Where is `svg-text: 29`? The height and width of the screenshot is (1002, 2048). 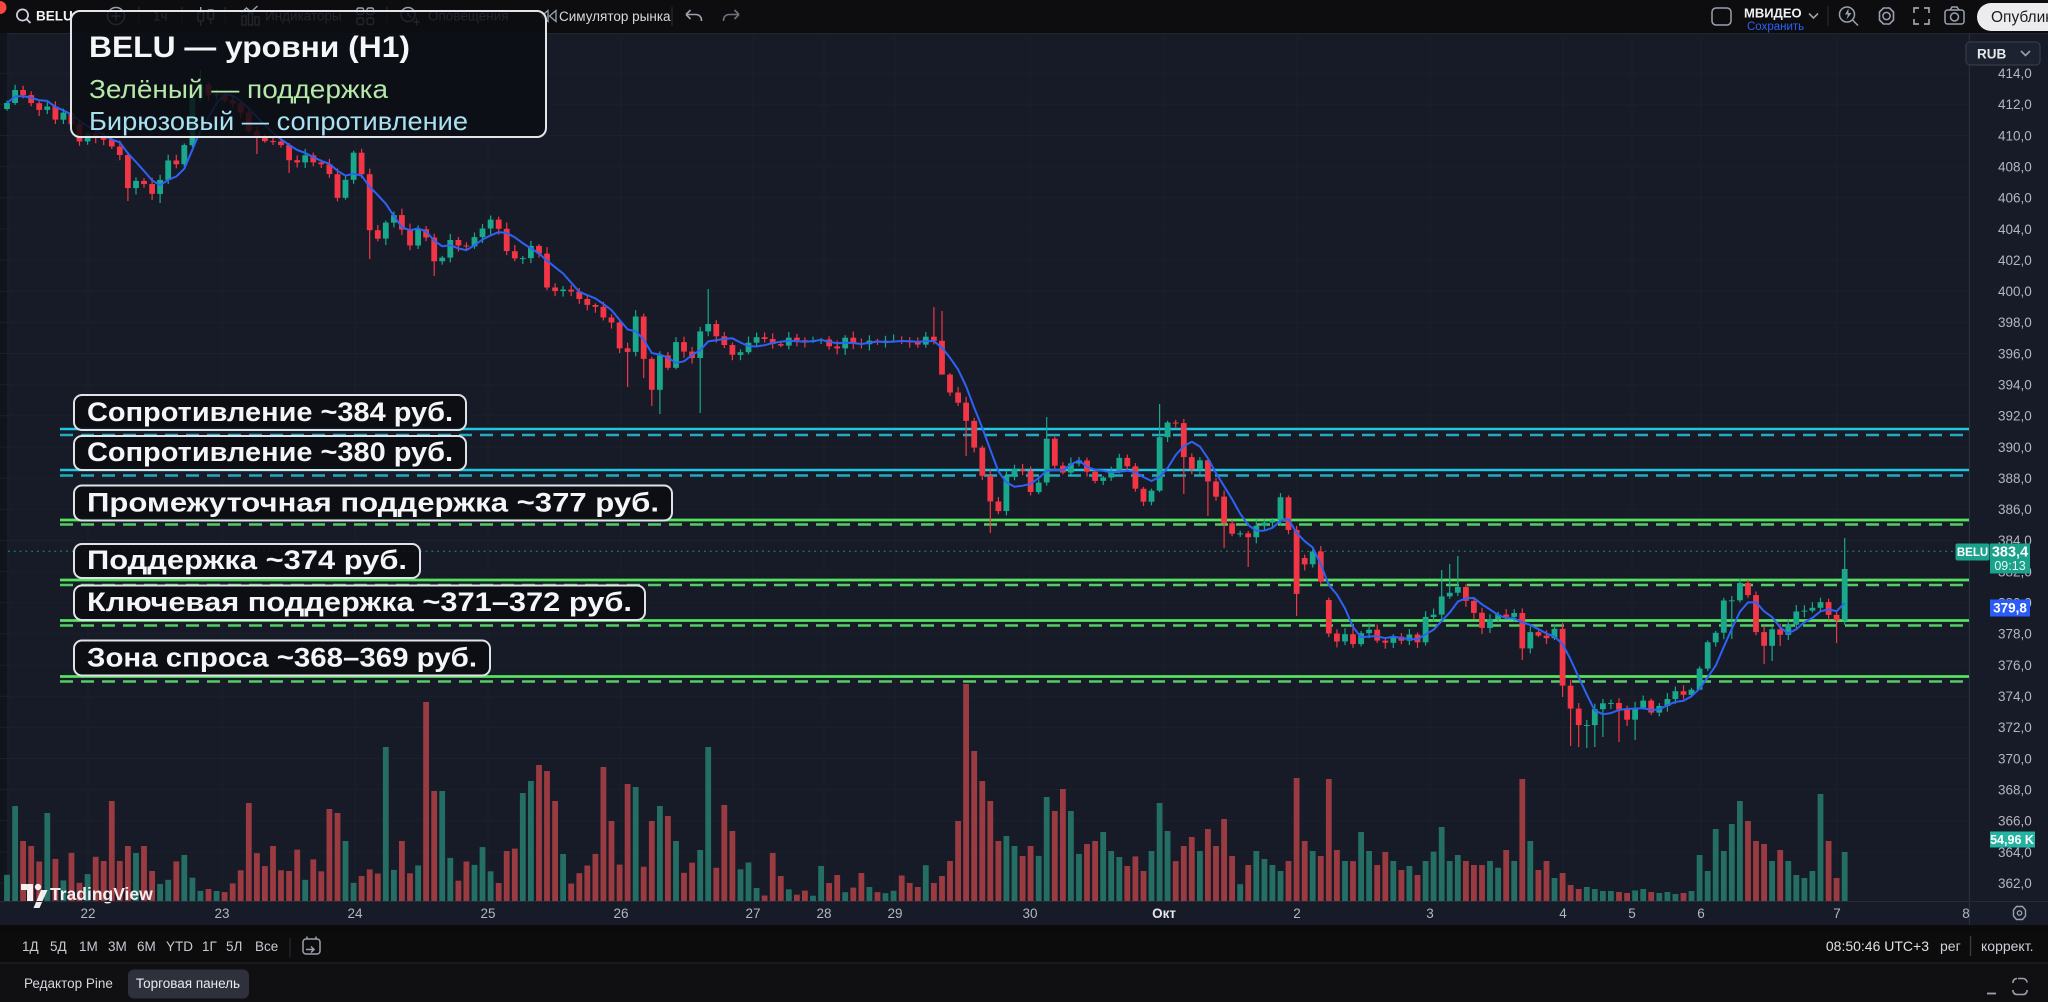
svg-text: 29 is located at coordinates (894, 913).